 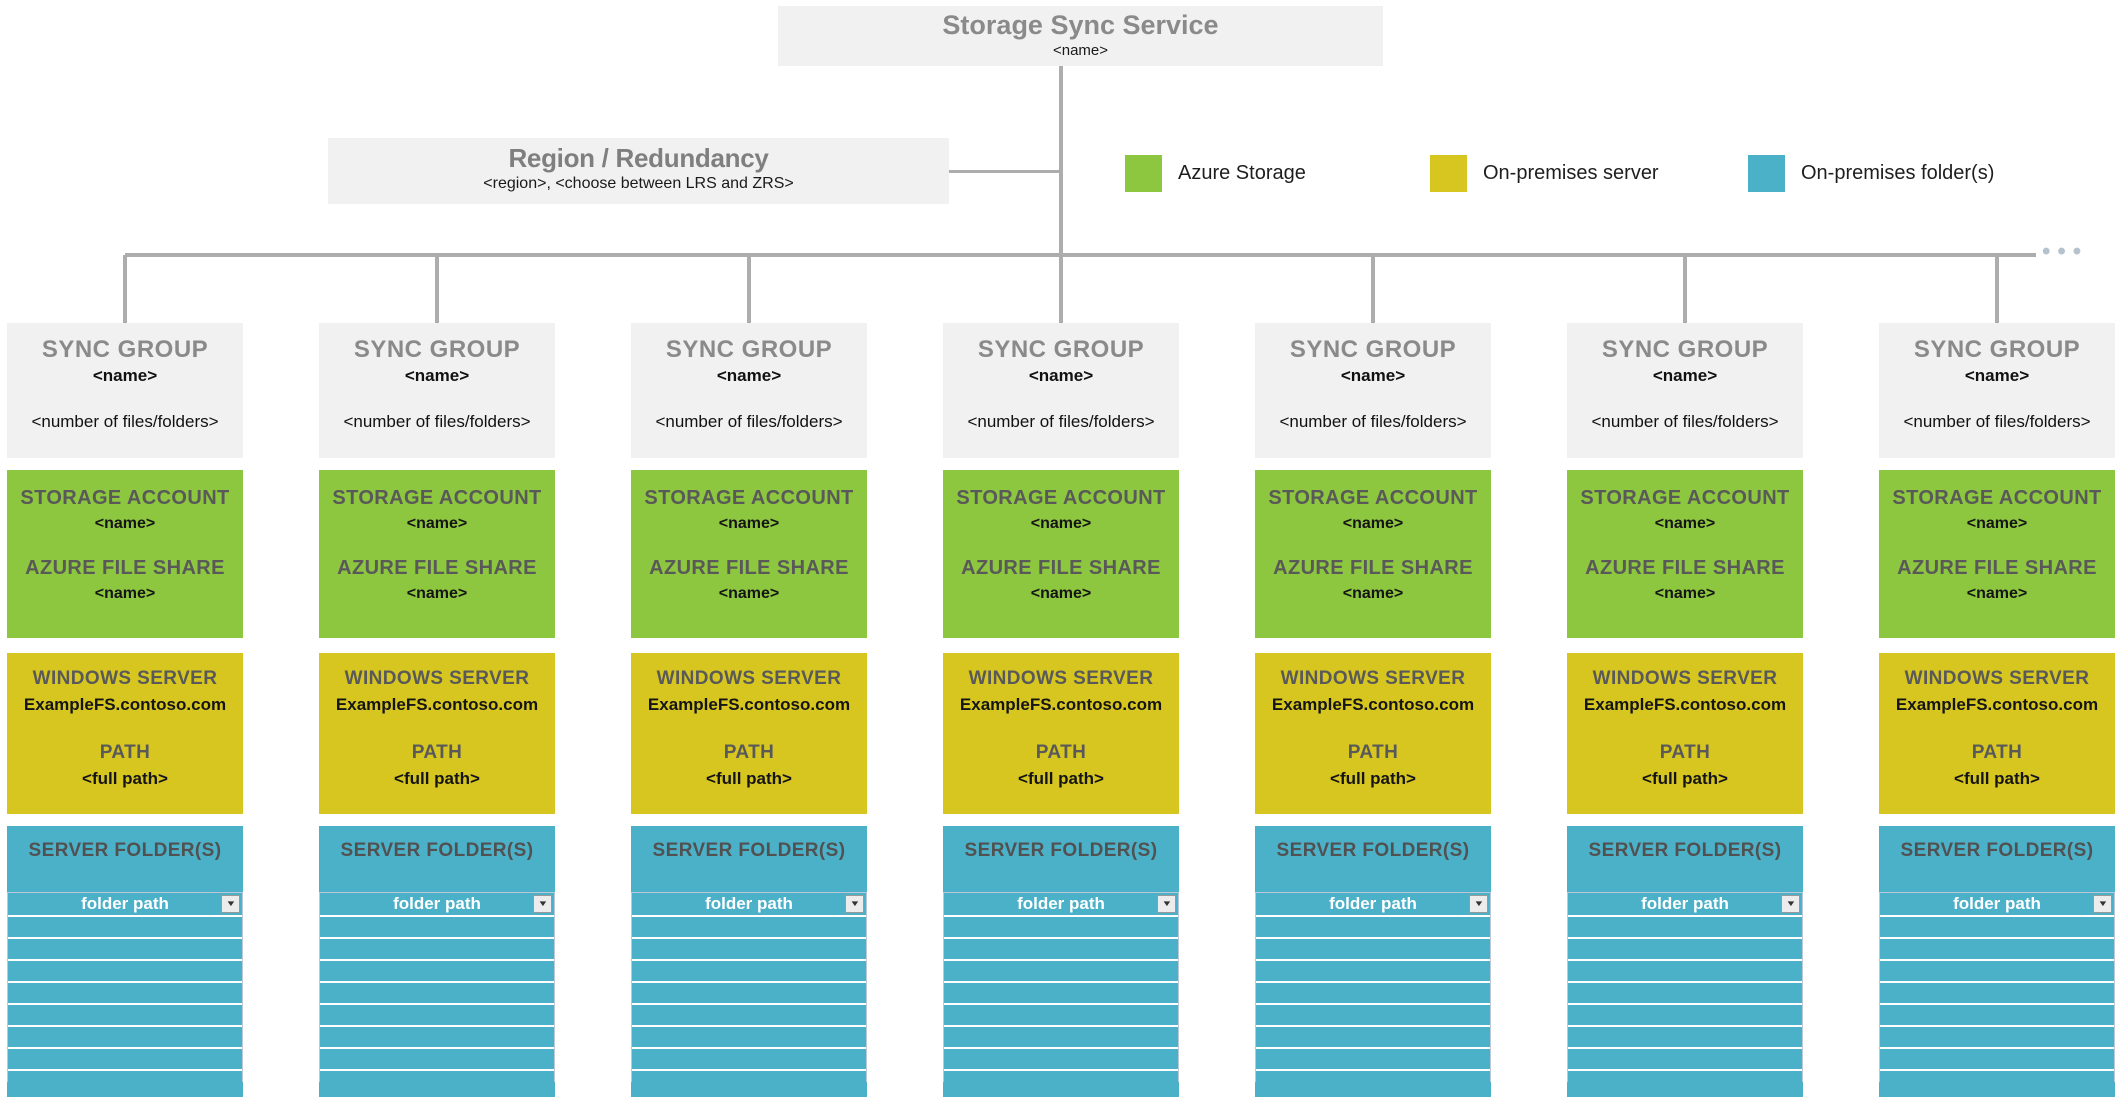 I want to click on sync-group-count: <number of files/folders>, so click(x=1997, y=421).